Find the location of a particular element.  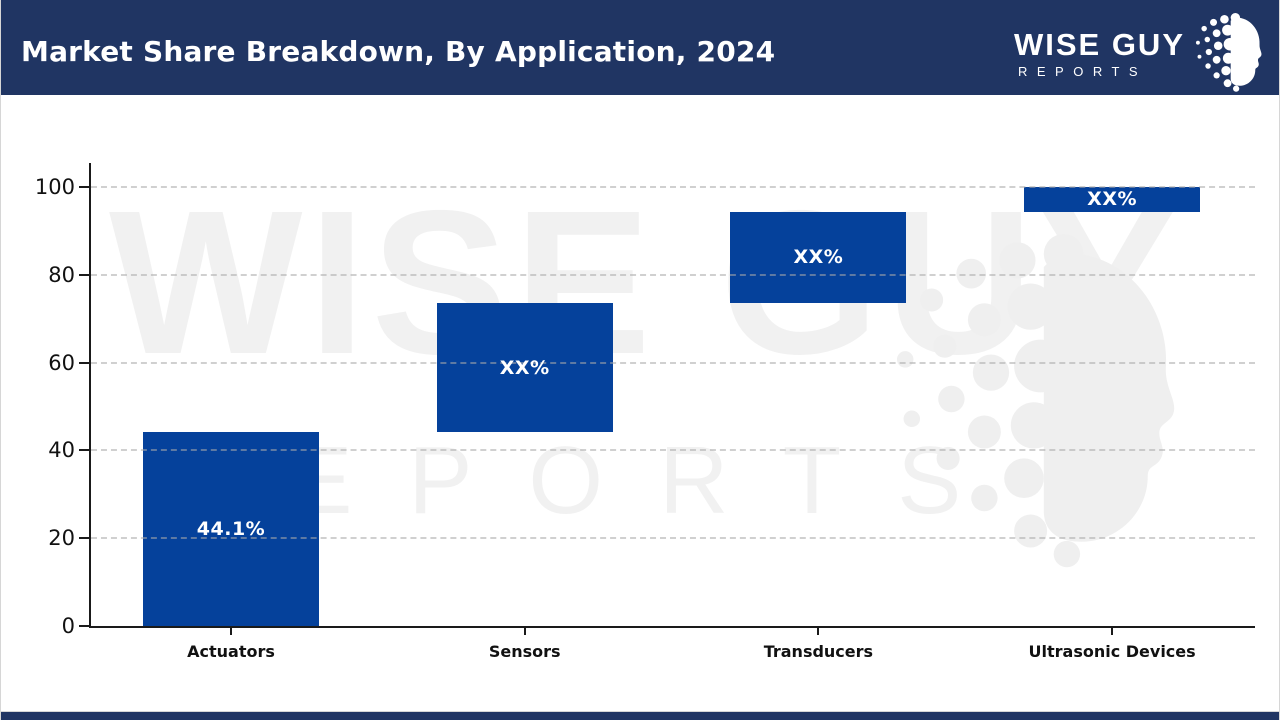

y-tick-label: 100 is located at coordinates (54, 187).